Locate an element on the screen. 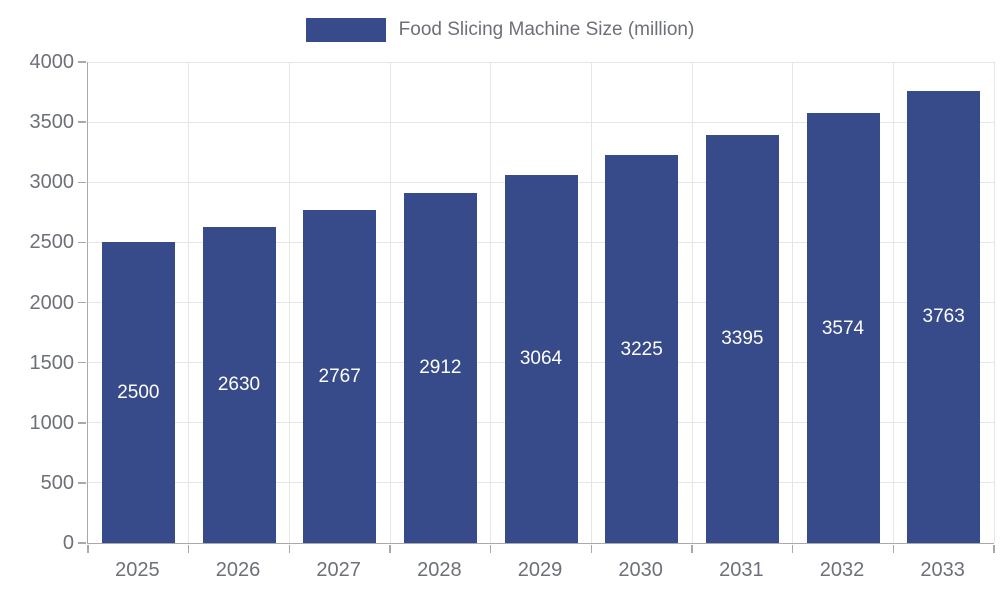 This screenshot has width=1000, height=600. y-tick-label: 2000 is located at coordinates (52, 302).